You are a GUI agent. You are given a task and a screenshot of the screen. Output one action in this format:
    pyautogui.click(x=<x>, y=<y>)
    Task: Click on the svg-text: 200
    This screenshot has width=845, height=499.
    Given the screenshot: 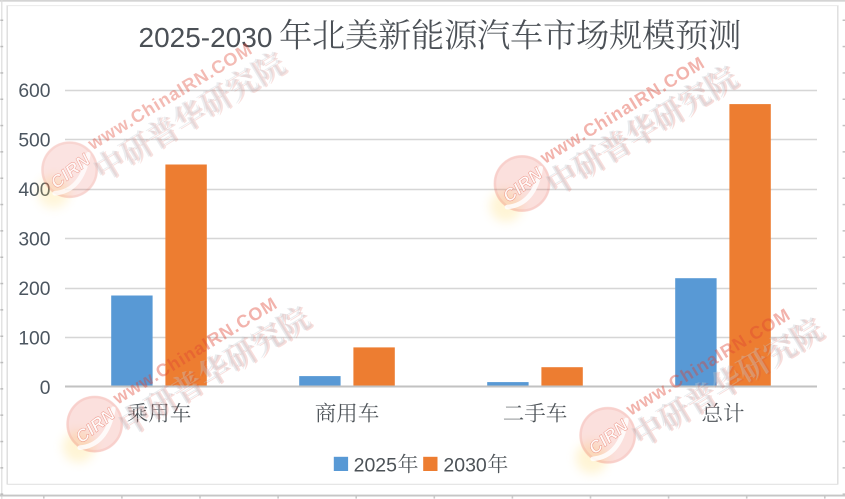 What is the action you would take?
    pyautogui.click(x=34, y=289)
    